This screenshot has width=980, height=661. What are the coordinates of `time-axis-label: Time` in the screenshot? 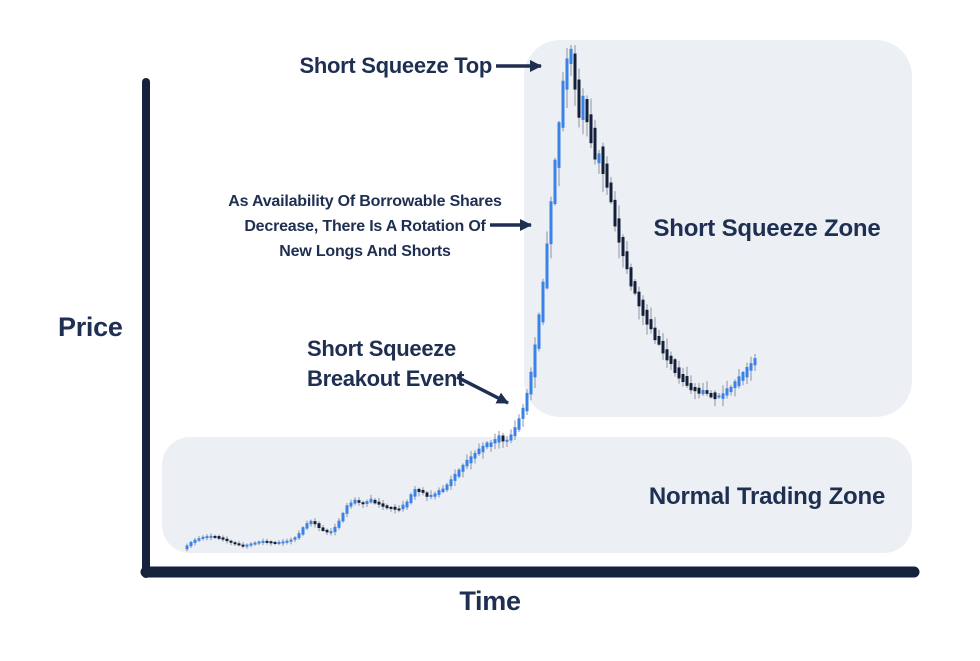 It's located at (490, 601).